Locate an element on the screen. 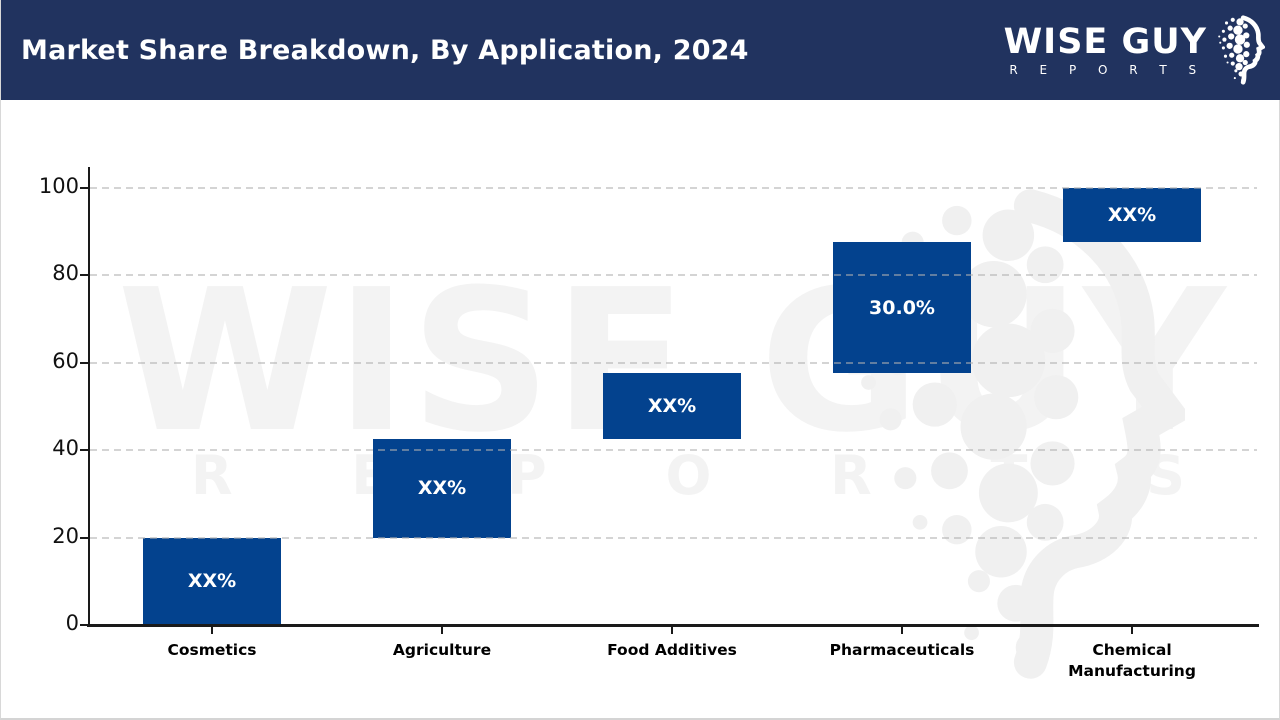 The height and width of the screenshot is (720, 1280). x-tick-label-3: Food Additives is located at coordinates (672, 650).